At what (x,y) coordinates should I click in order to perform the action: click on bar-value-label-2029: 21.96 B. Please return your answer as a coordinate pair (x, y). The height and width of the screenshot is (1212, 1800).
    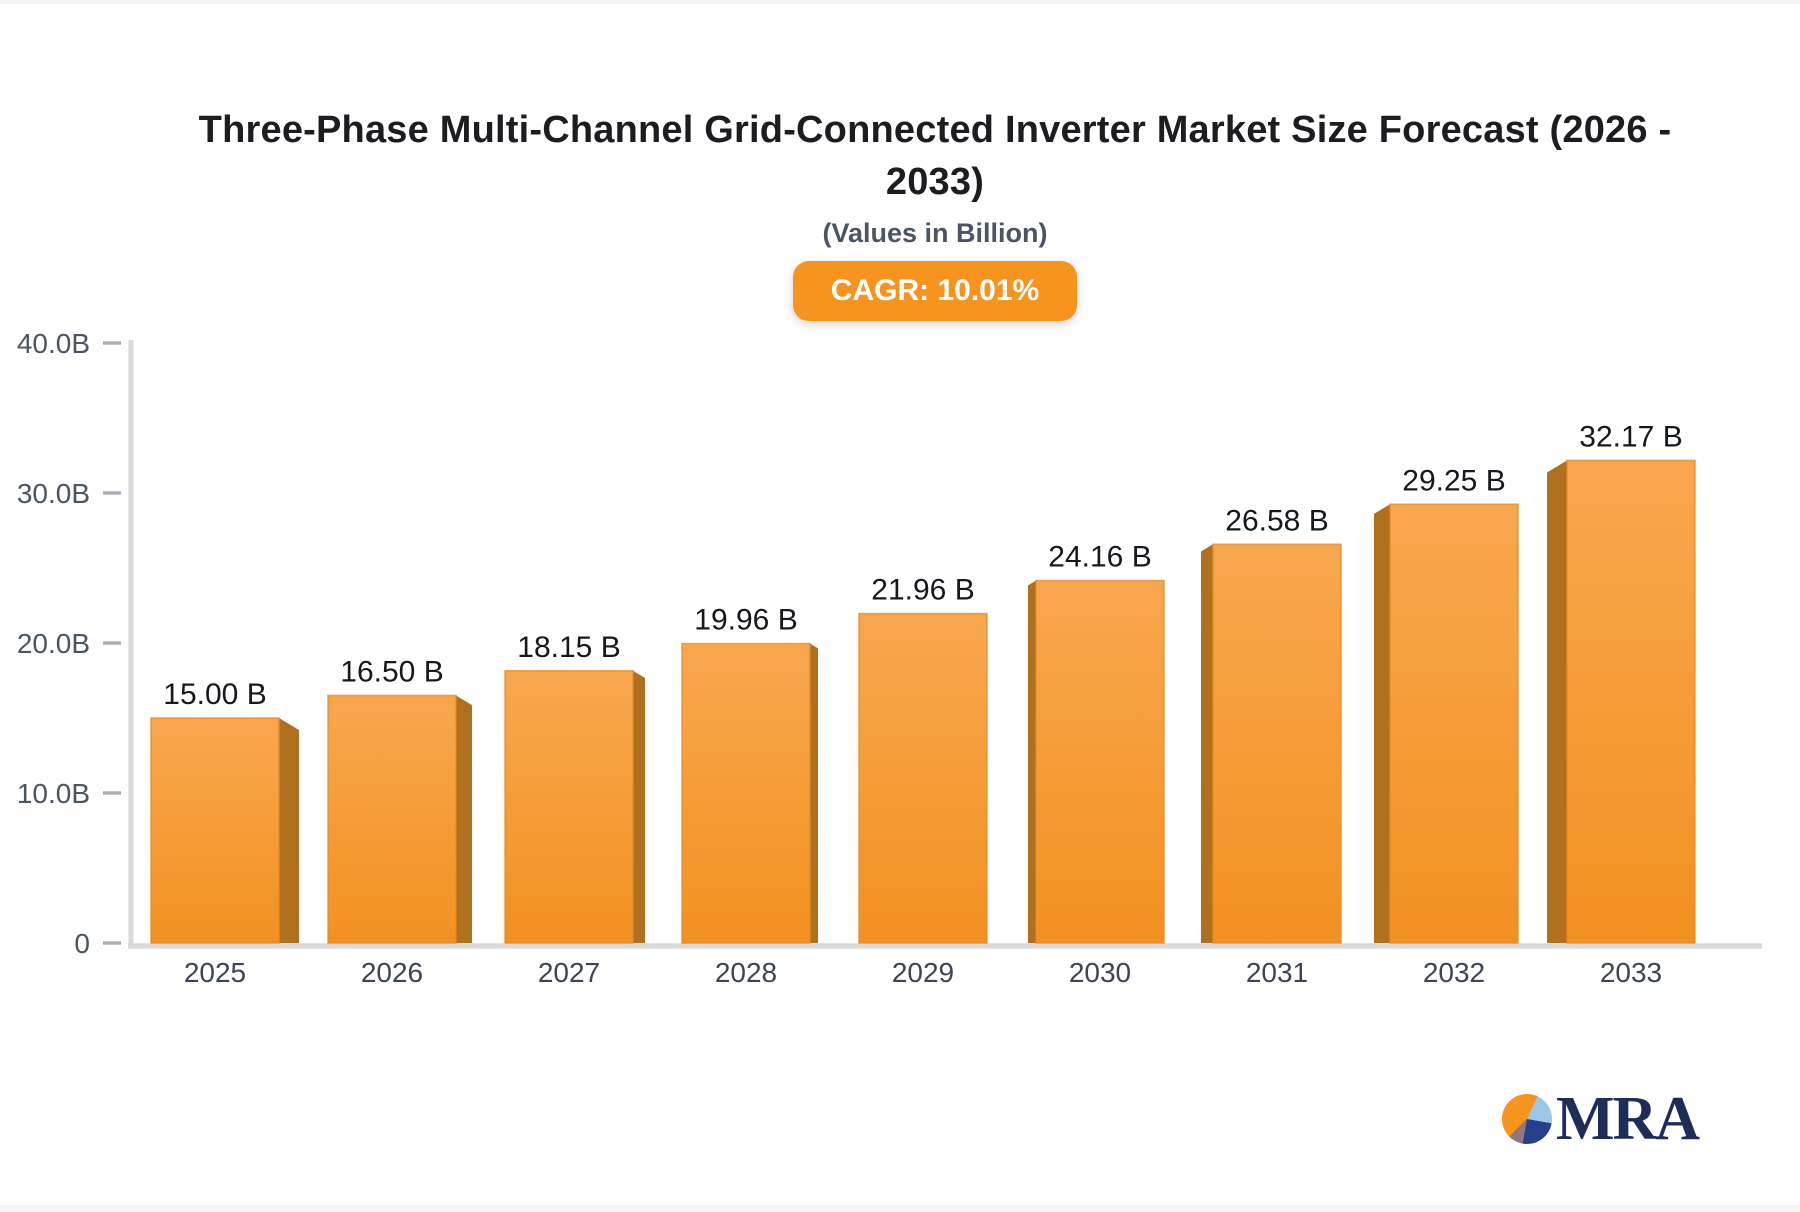
    Looking at the image, I should click on (922, 590).